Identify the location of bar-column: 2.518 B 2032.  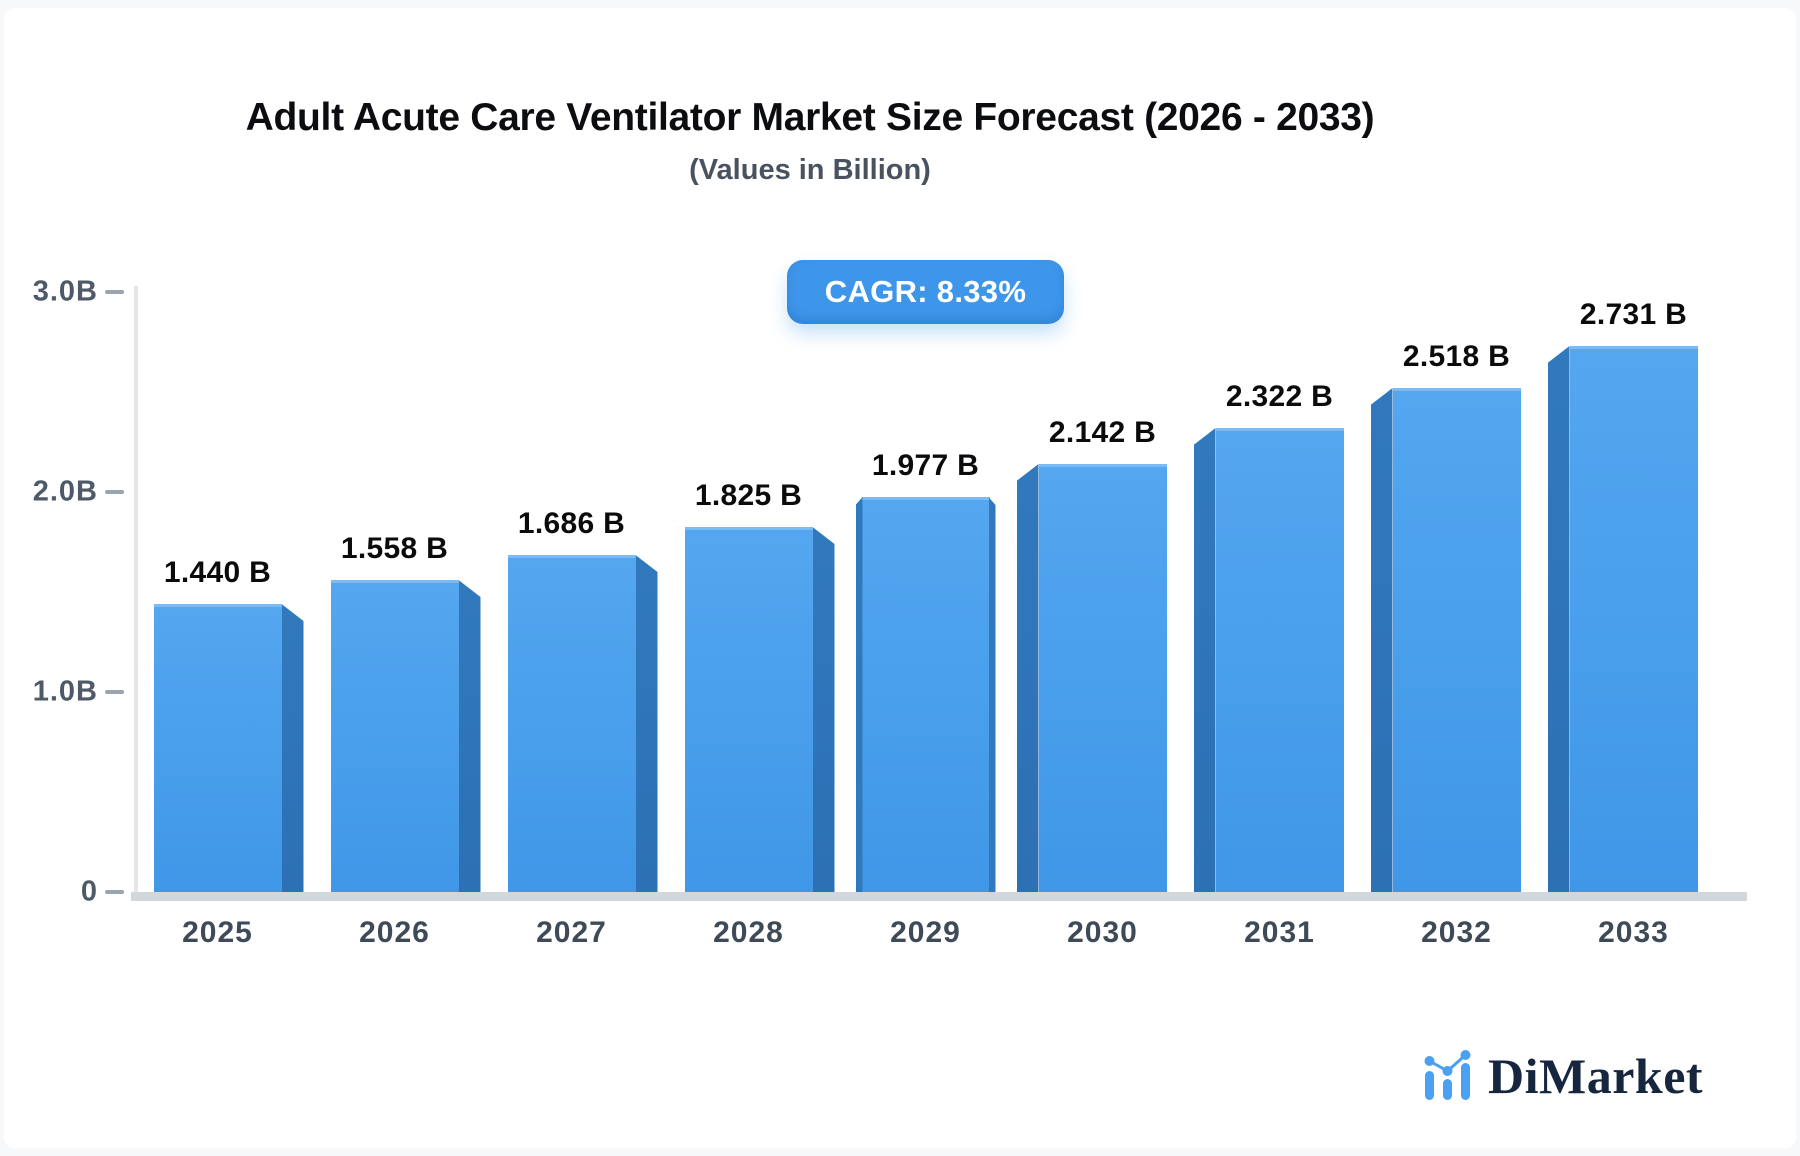
(1456, 618).